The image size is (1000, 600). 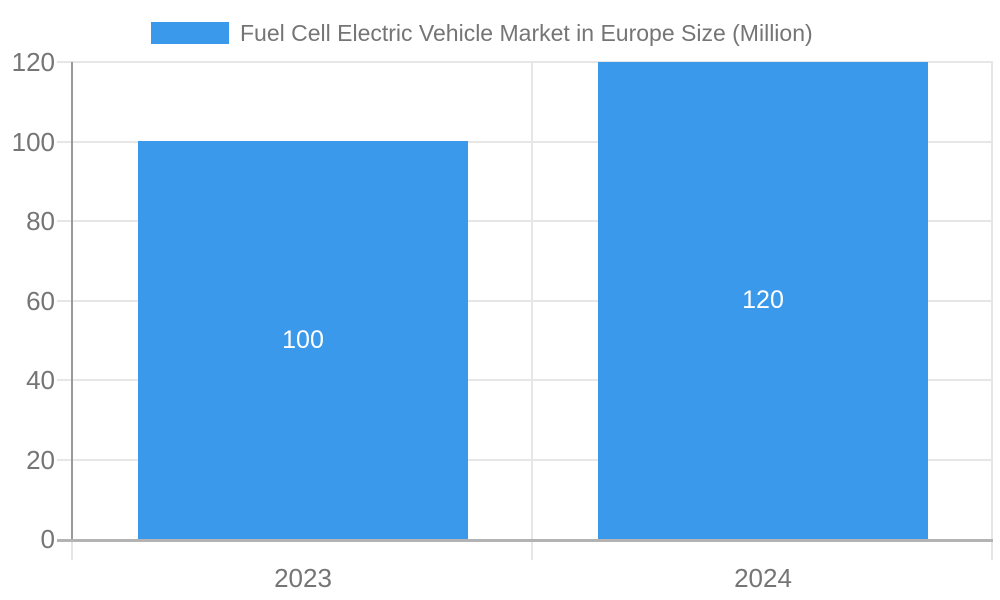 What do you see at coordinates (72, 549) in the screenshot?
I see `x-axis-tick` at bounding box center [72, 549].